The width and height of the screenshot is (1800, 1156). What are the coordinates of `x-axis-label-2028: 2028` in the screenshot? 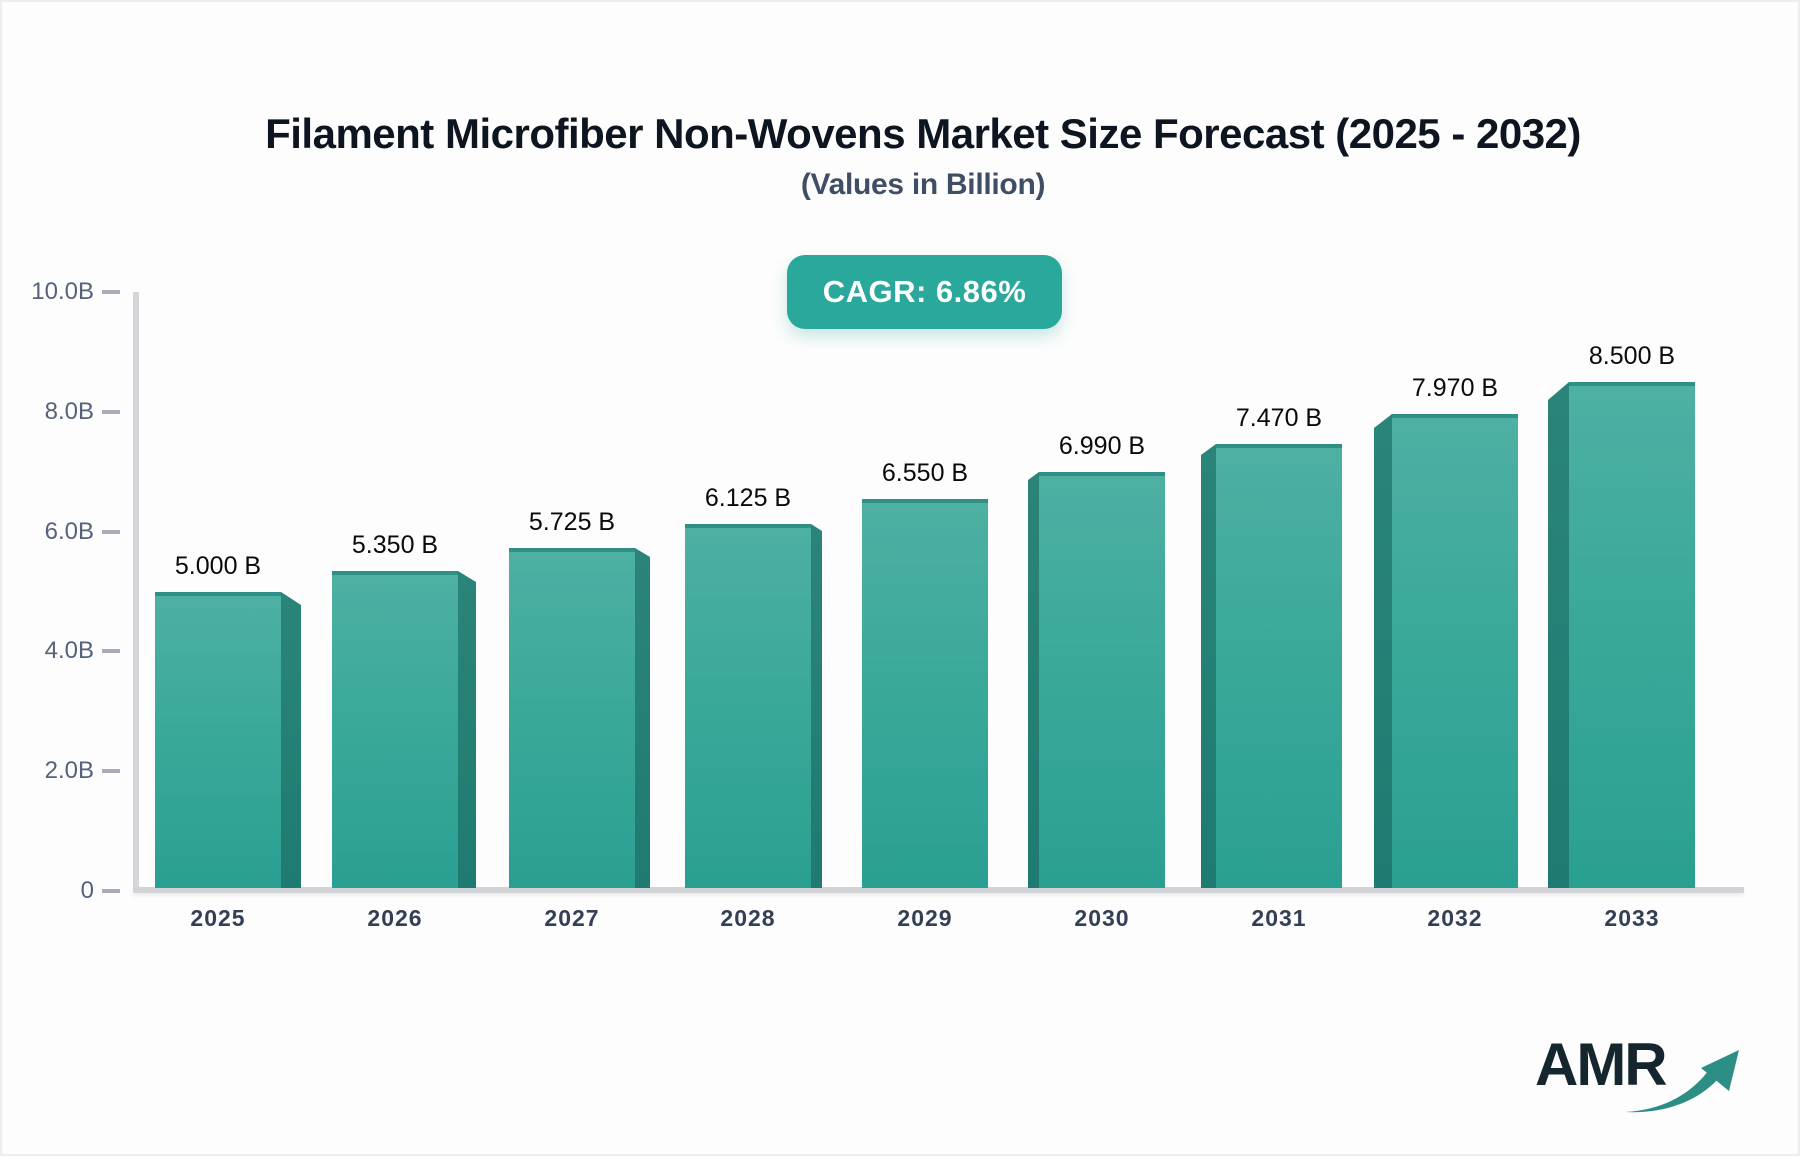 It's located at (748, 918).